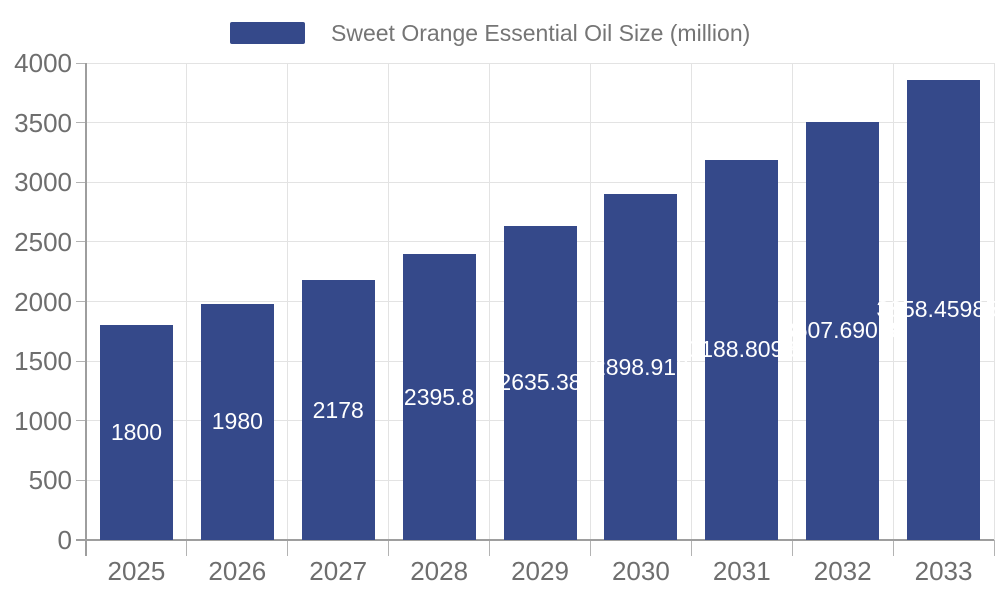  Describe the element at coordinates (267, 33) in the screenshot. I see `legend-swatch` at that location.